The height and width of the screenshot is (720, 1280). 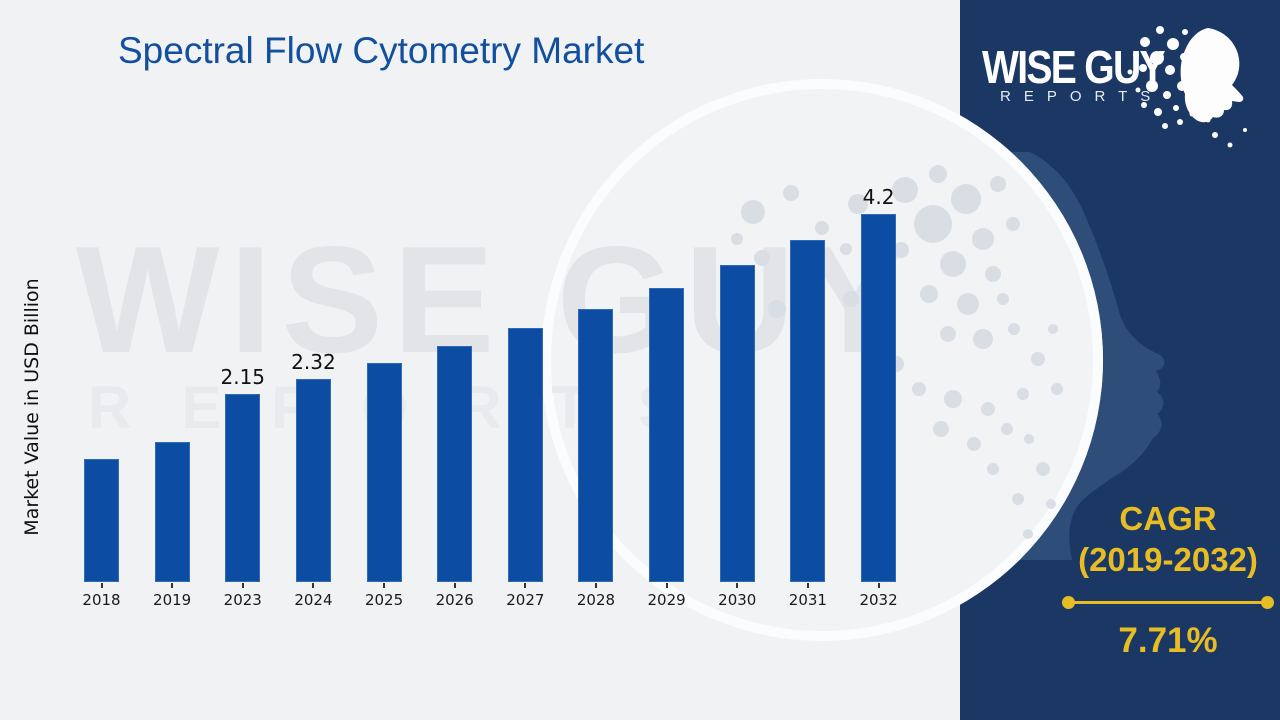 I want to click on bar-2031, so click(x=808, y=411).